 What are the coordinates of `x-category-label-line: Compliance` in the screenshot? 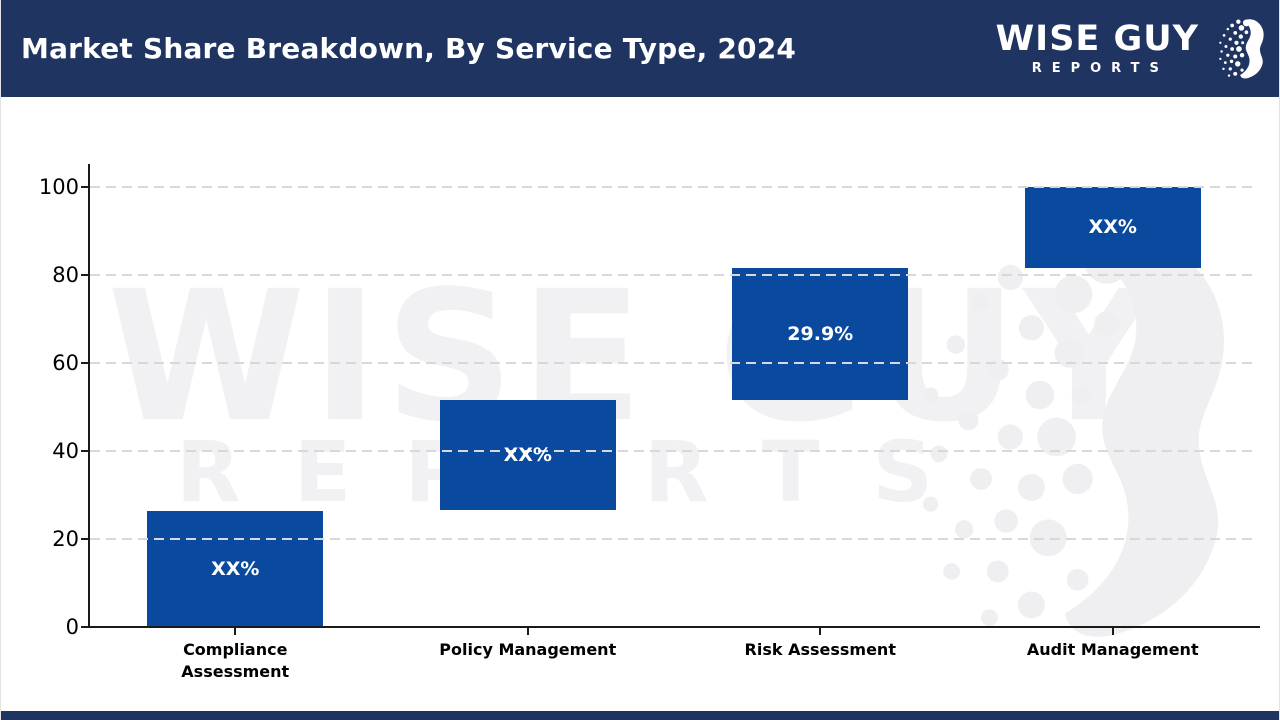 It's located at (235, 649).